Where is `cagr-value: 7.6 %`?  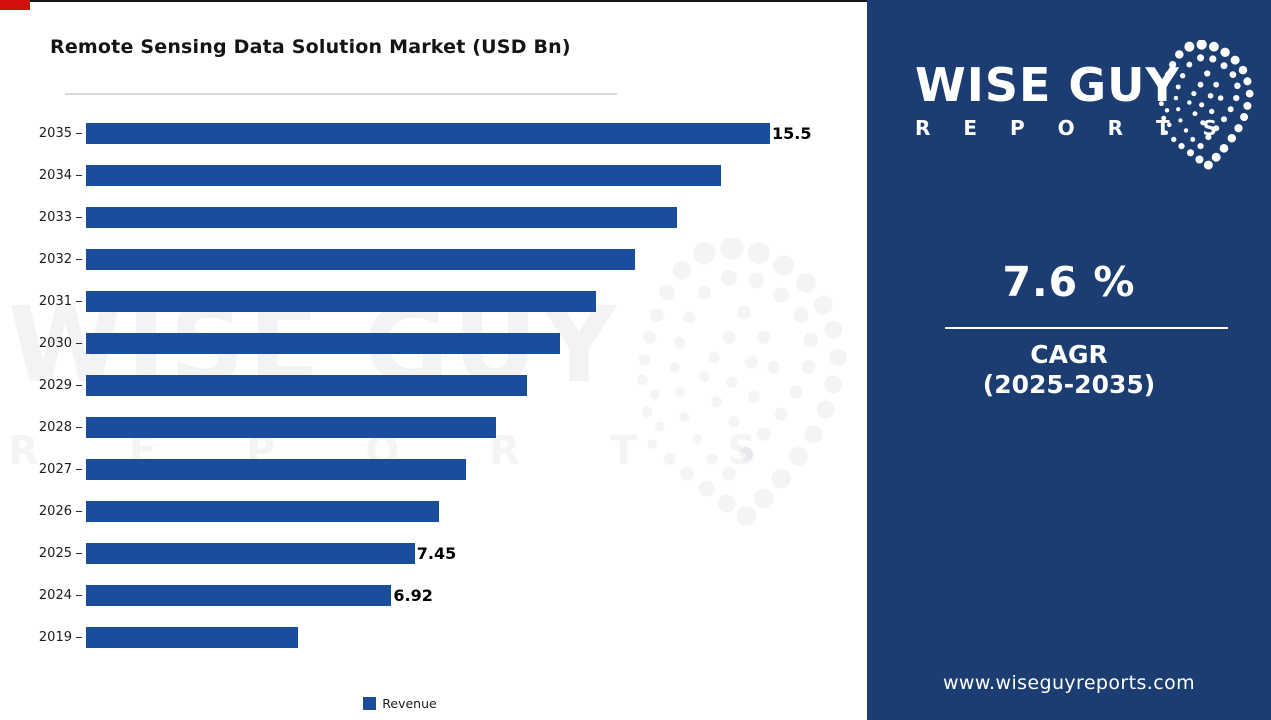 cagr-value: 7.6 % is located at coordinates (1069, 282).